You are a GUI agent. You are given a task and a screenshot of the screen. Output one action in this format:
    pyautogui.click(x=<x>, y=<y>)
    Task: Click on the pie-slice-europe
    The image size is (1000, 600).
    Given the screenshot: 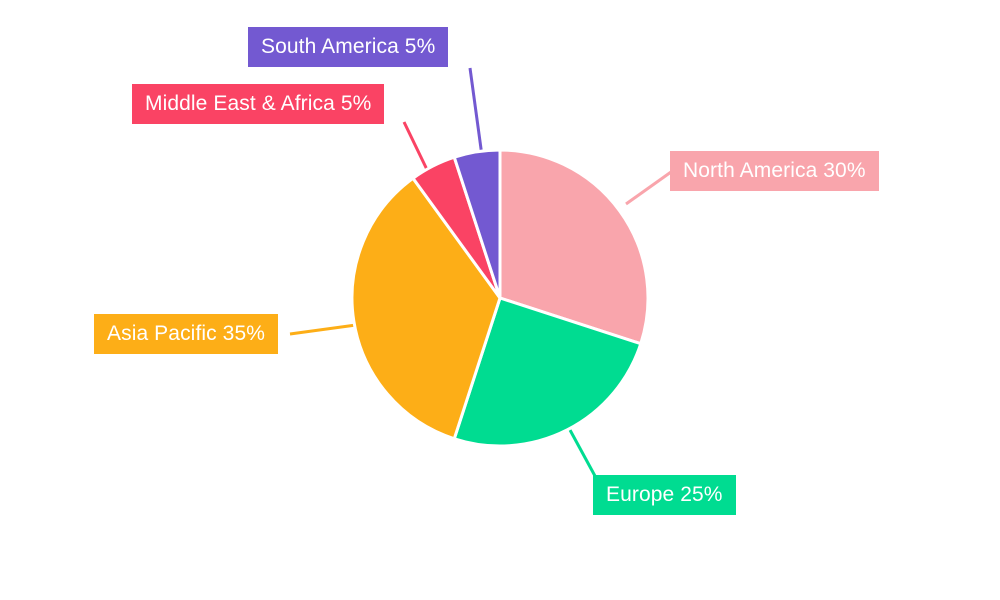 What is the action you would take?
    pyautogui.click(x=547, y=372)
    